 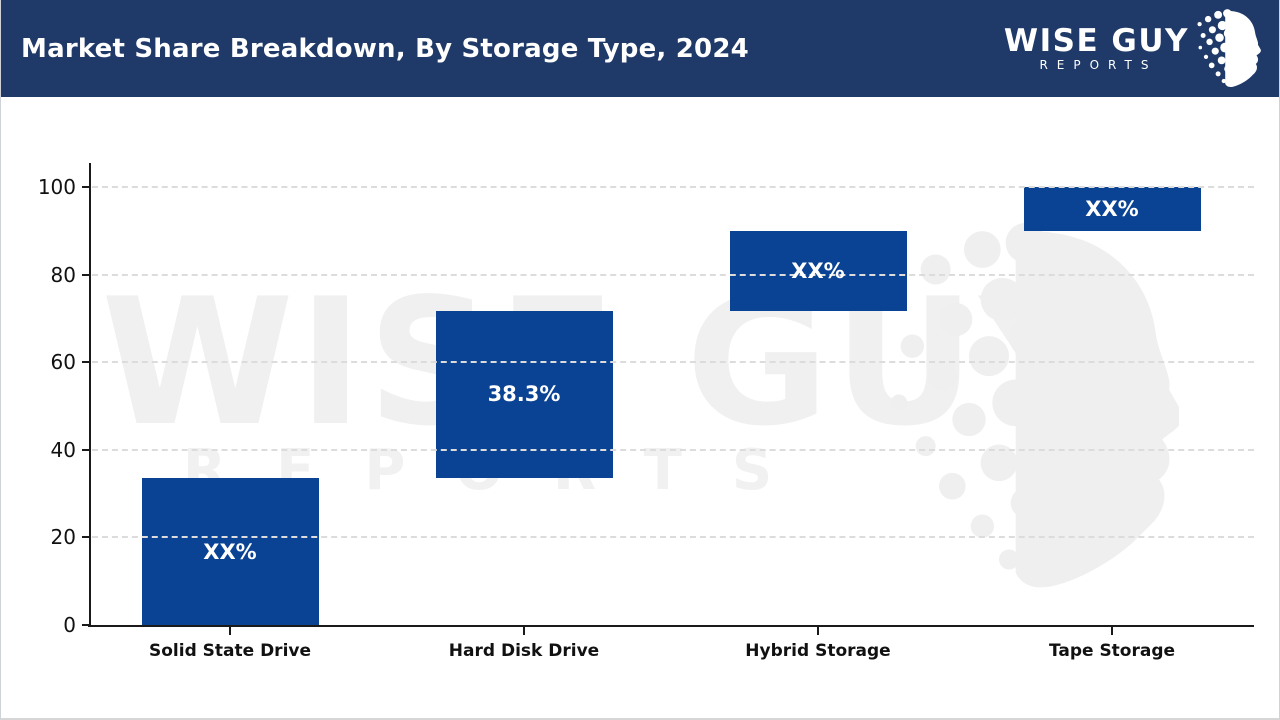 I want to click on x-axis-category-label: Solid State Drive, so click(x=230, y=651).